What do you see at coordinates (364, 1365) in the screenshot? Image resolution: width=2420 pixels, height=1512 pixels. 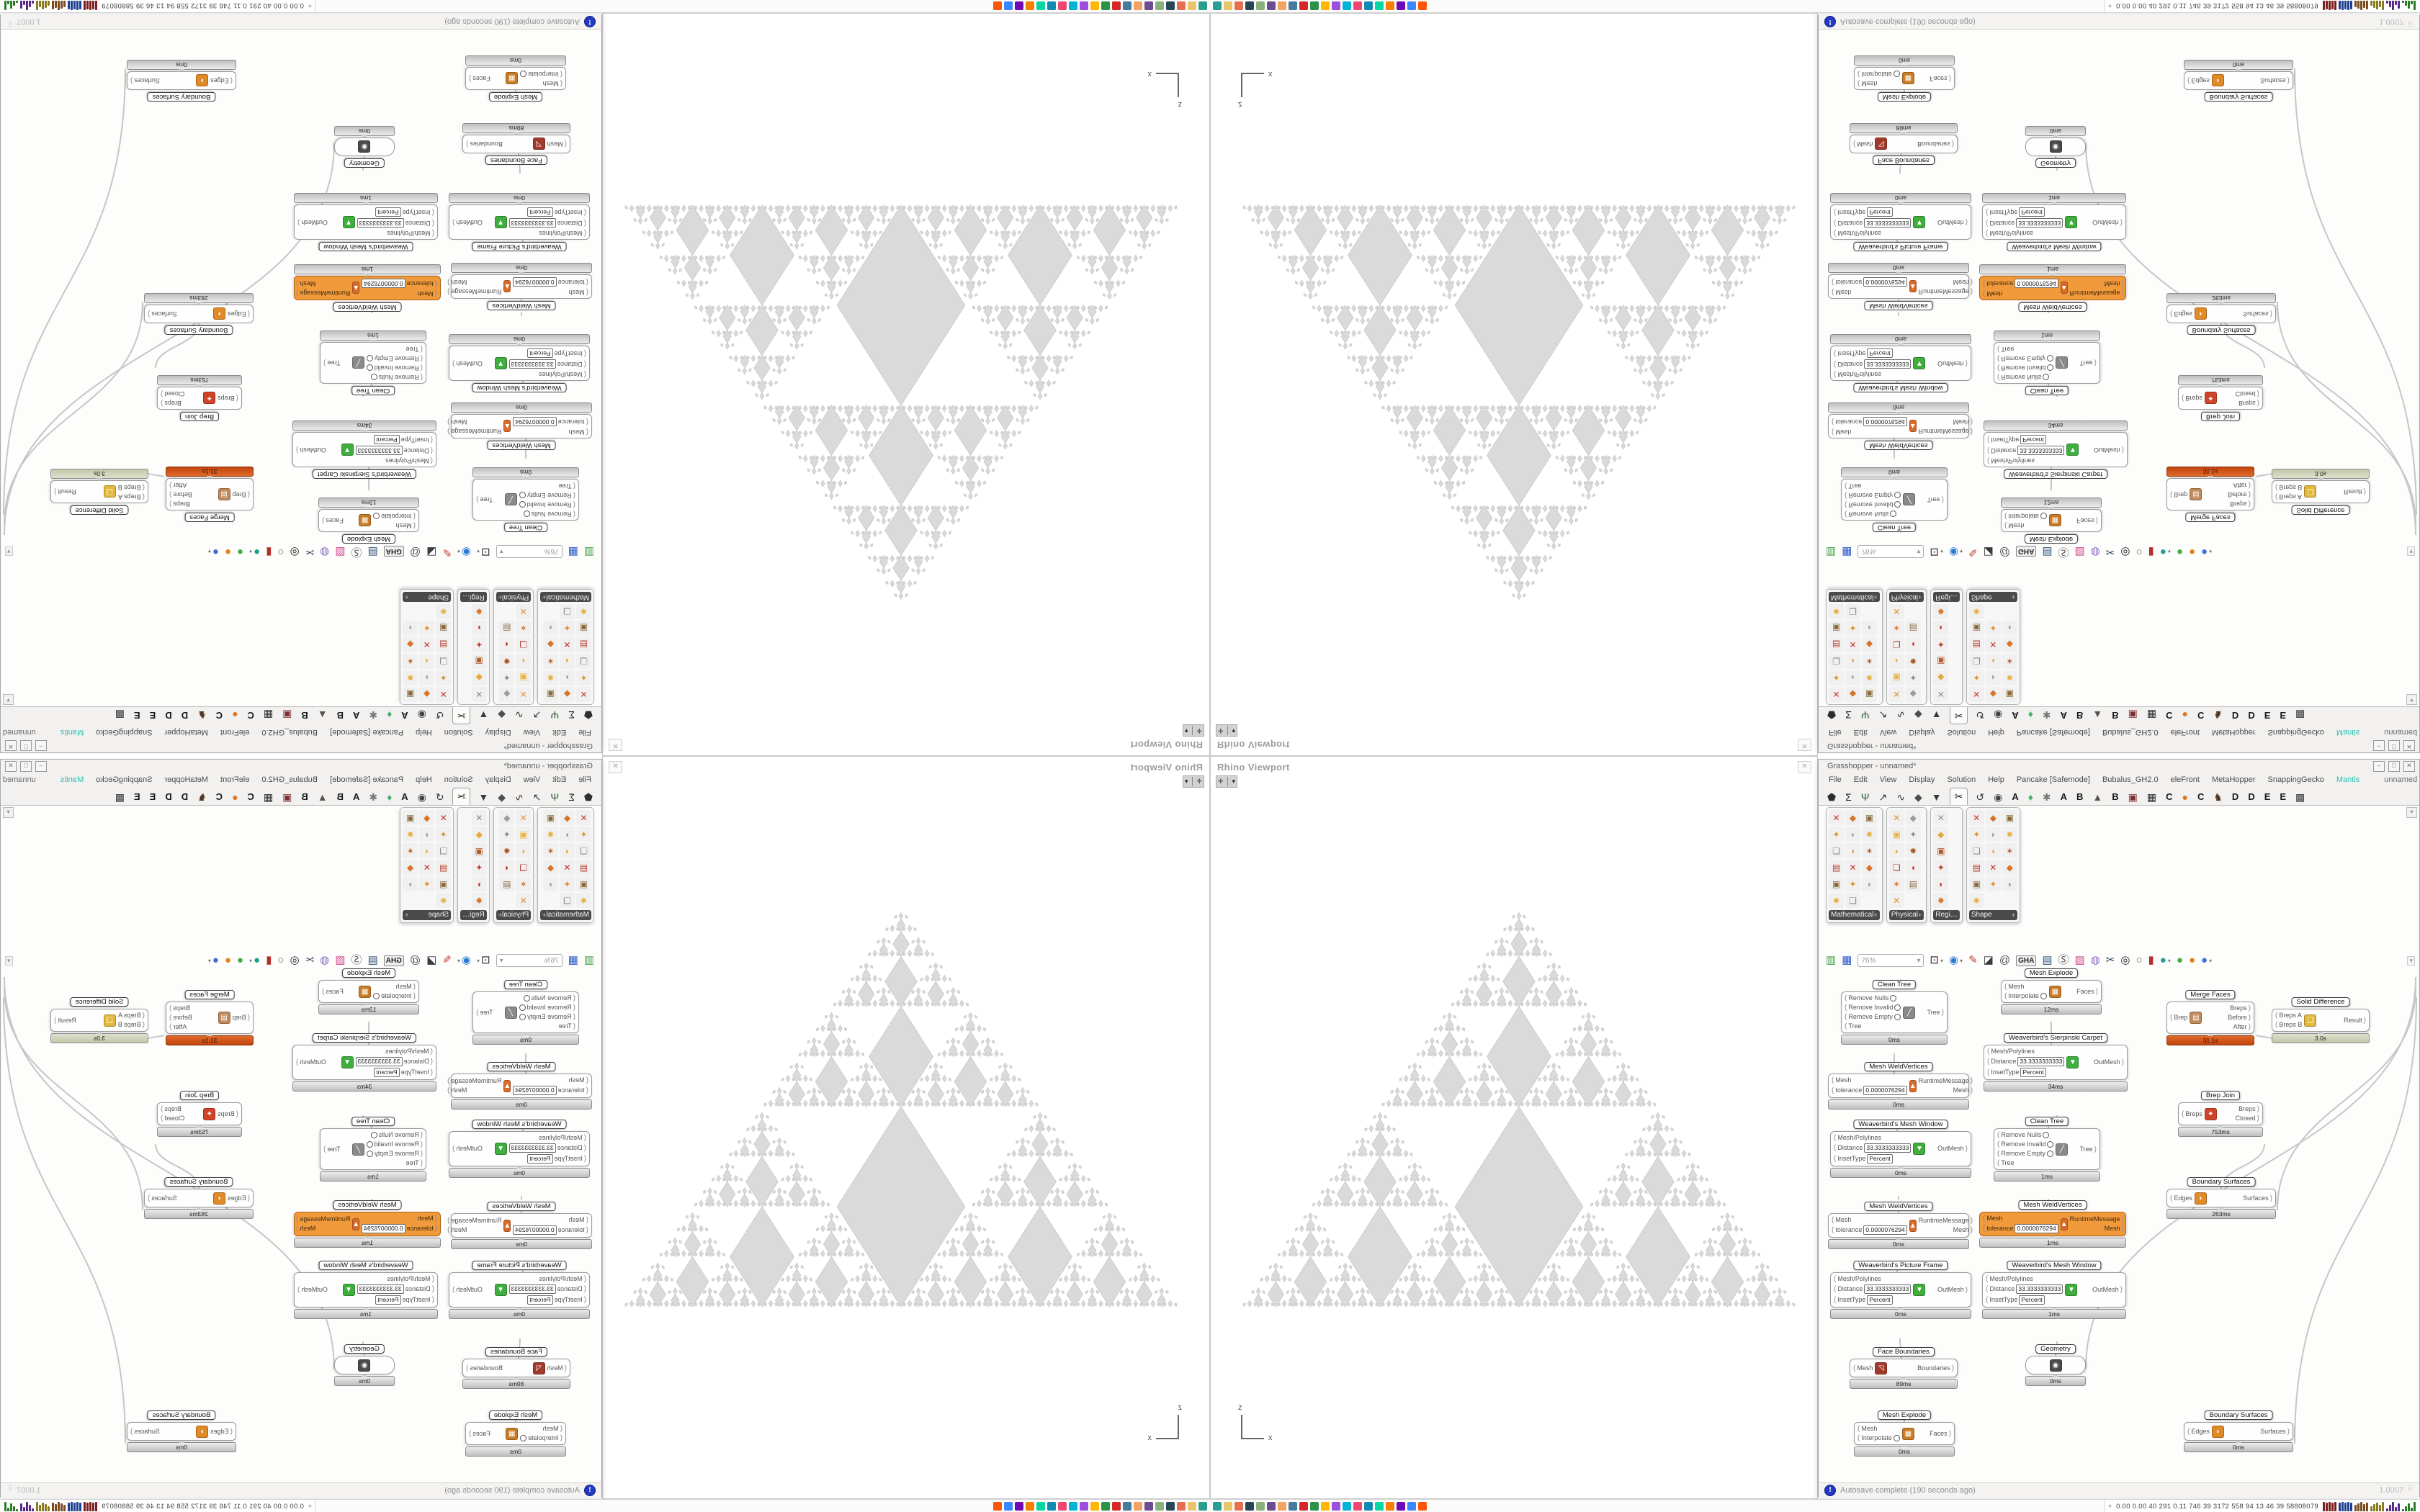 I see `gh-node-geometry: Geometry ◉ 0ms` at bounding box center [364, 1365].